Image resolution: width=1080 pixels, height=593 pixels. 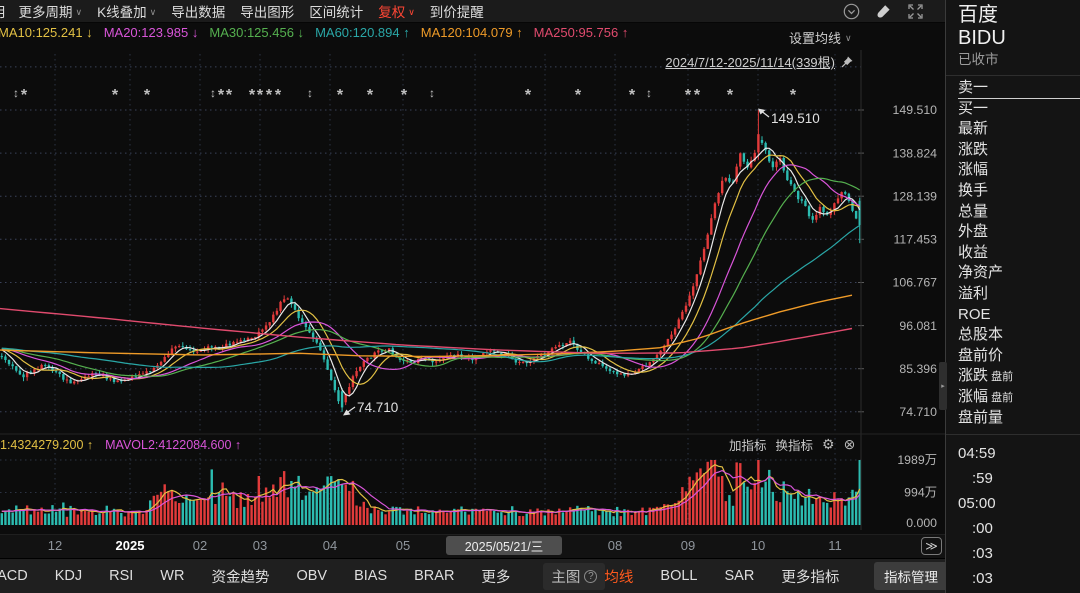 What do you see at coordinates (312, 576) in the screenshot?
I see `tab-OBV: OBV` at bounding box center [312, 576].